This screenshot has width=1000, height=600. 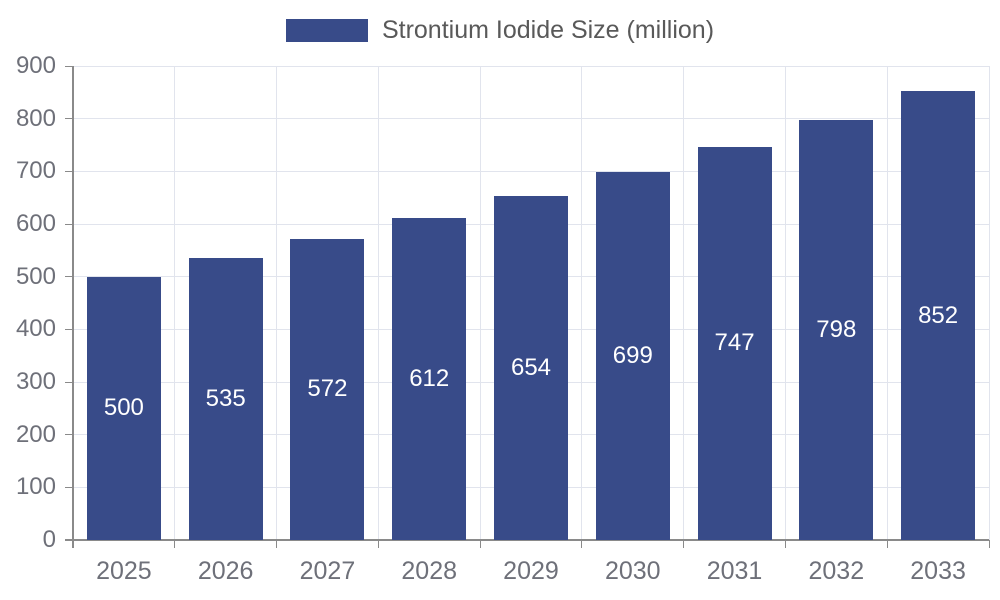 What do you see at coordinates (836, 571) in the screenshot?
I see `x-axis-tick-label: 2032` at bounding box center [836, 571].